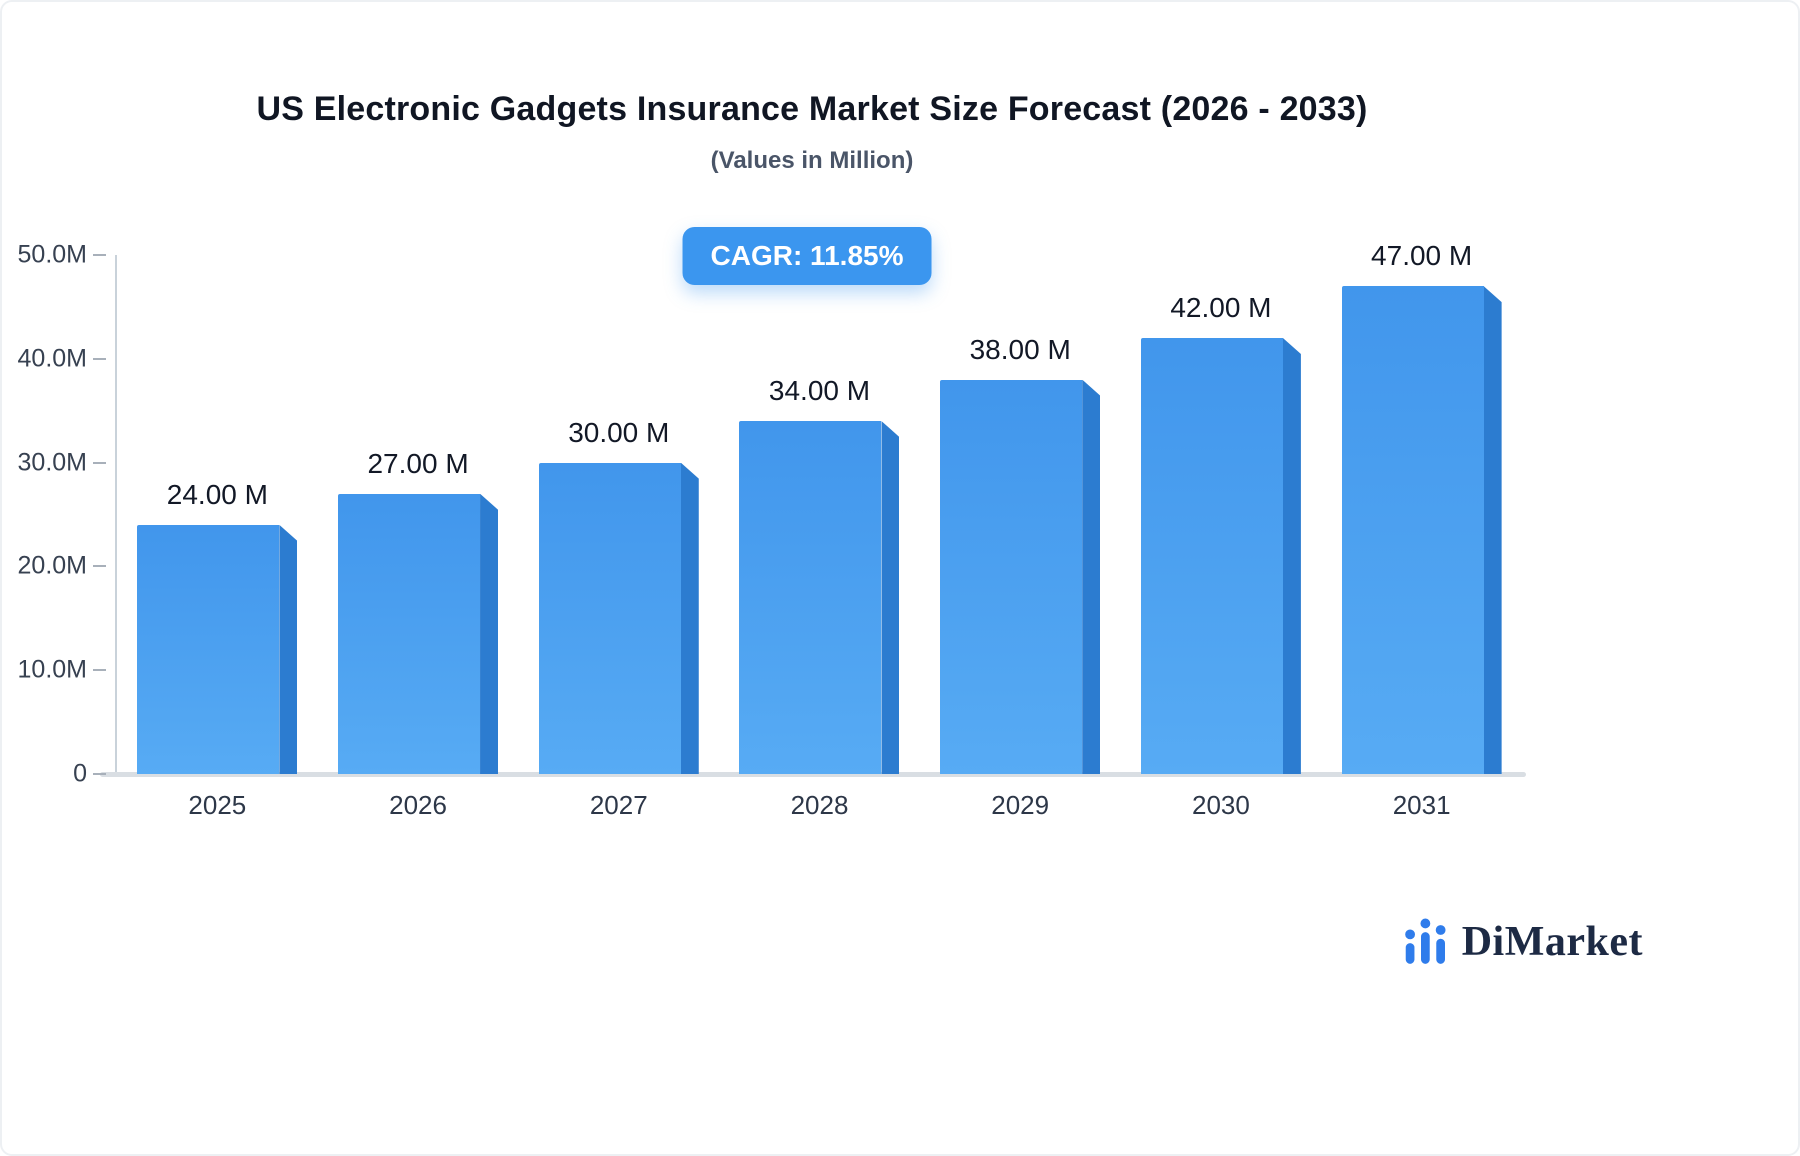 The width and height of the screenshot is (1800, 1156). What do you see at coordinates (217, 494) in the screenshot?
I see `bar-value-label: 24.00 M` at bounding box center [217, 494].